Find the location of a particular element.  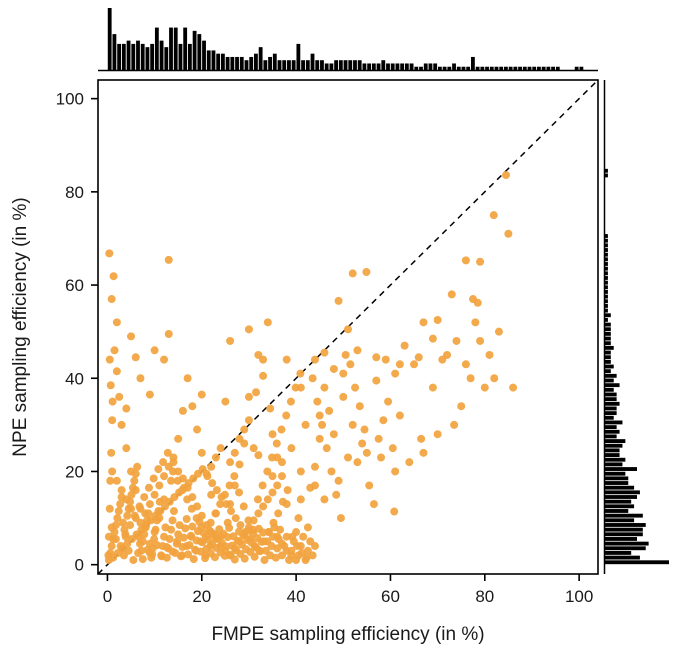

x-tick-label: 40 is located at coordinates (296, 596).